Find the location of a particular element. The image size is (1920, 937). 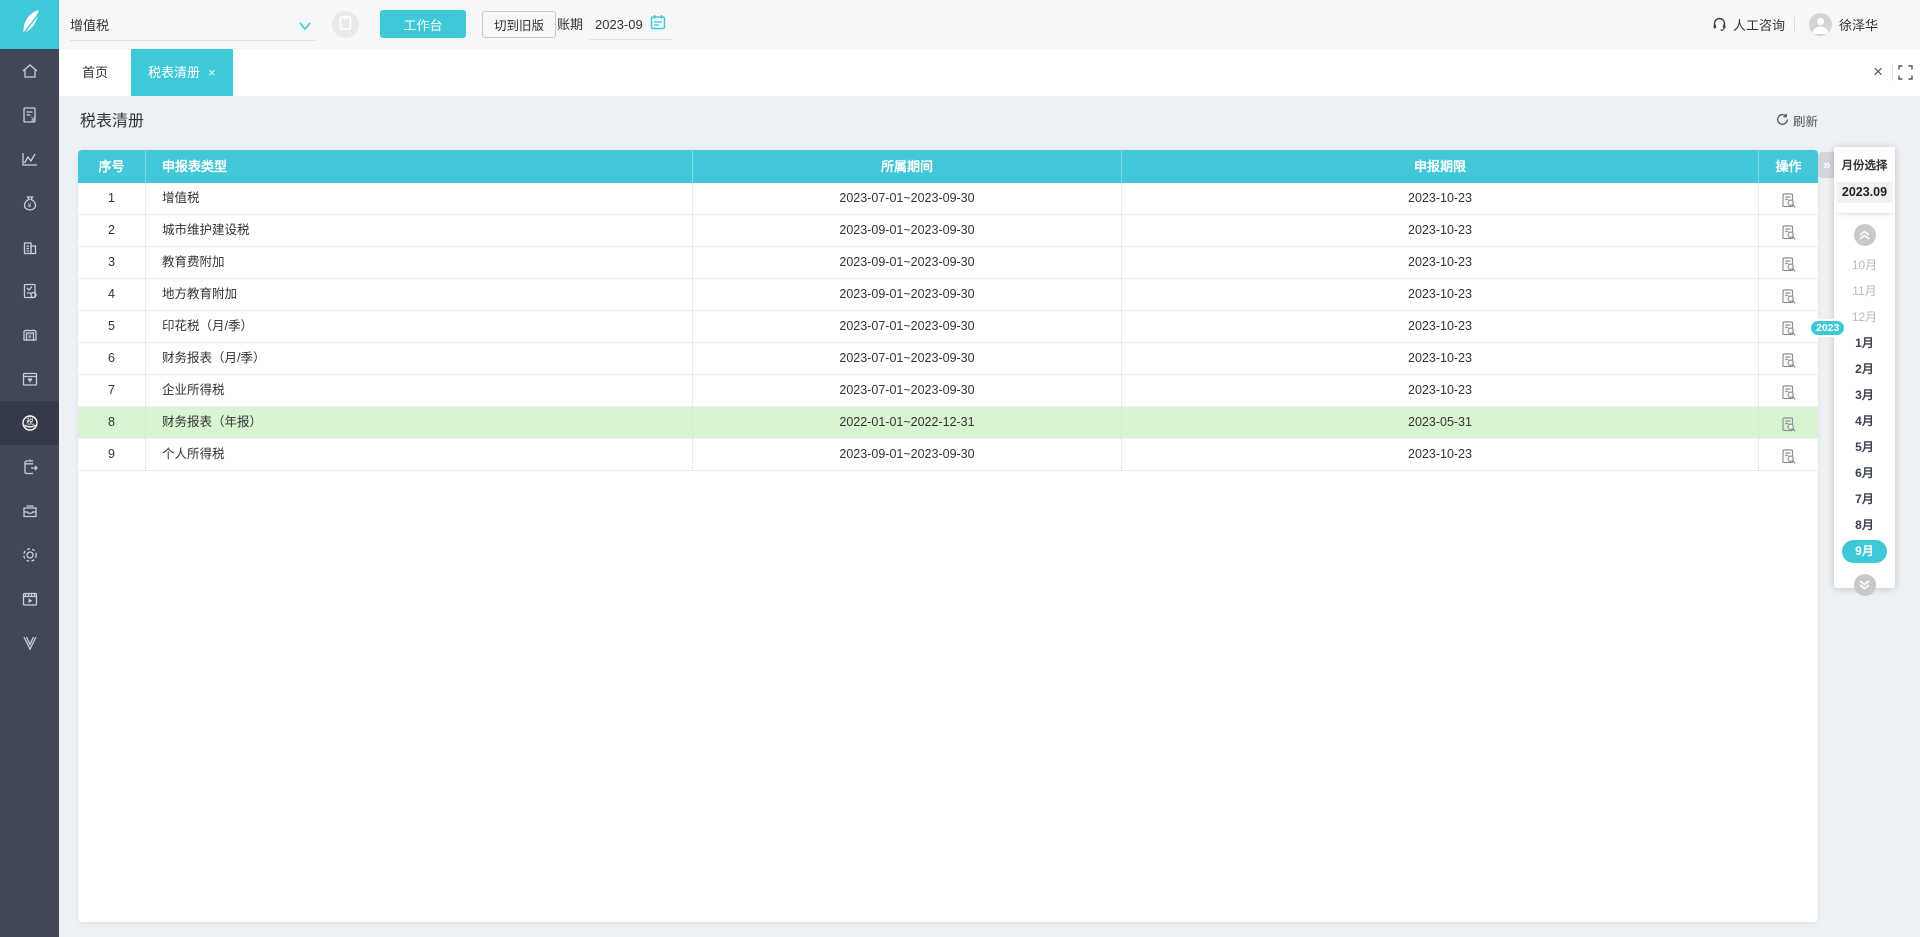

app-logo is located at coordinates (29, 24).